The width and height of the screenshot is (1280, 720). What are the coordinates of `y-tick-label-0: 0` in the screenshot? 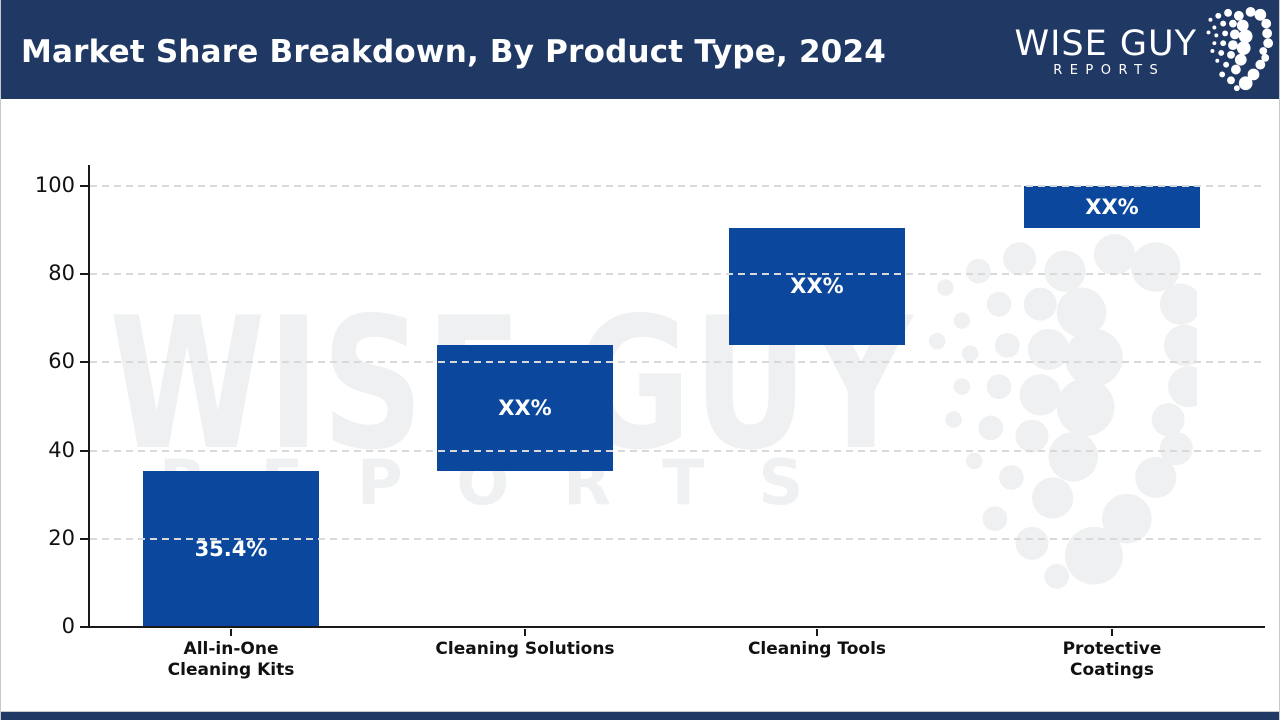 It's located at (68, 626).